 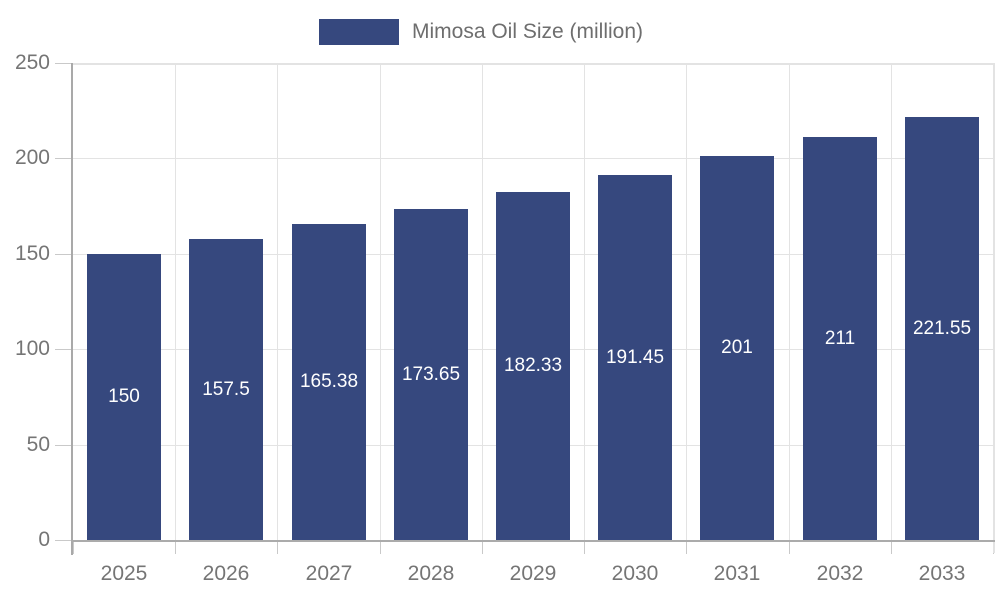 What do you see at coordinates (431, 573) in the screenshot?
I see `x-tick-label: 2028` at bounding box center [431, 573].